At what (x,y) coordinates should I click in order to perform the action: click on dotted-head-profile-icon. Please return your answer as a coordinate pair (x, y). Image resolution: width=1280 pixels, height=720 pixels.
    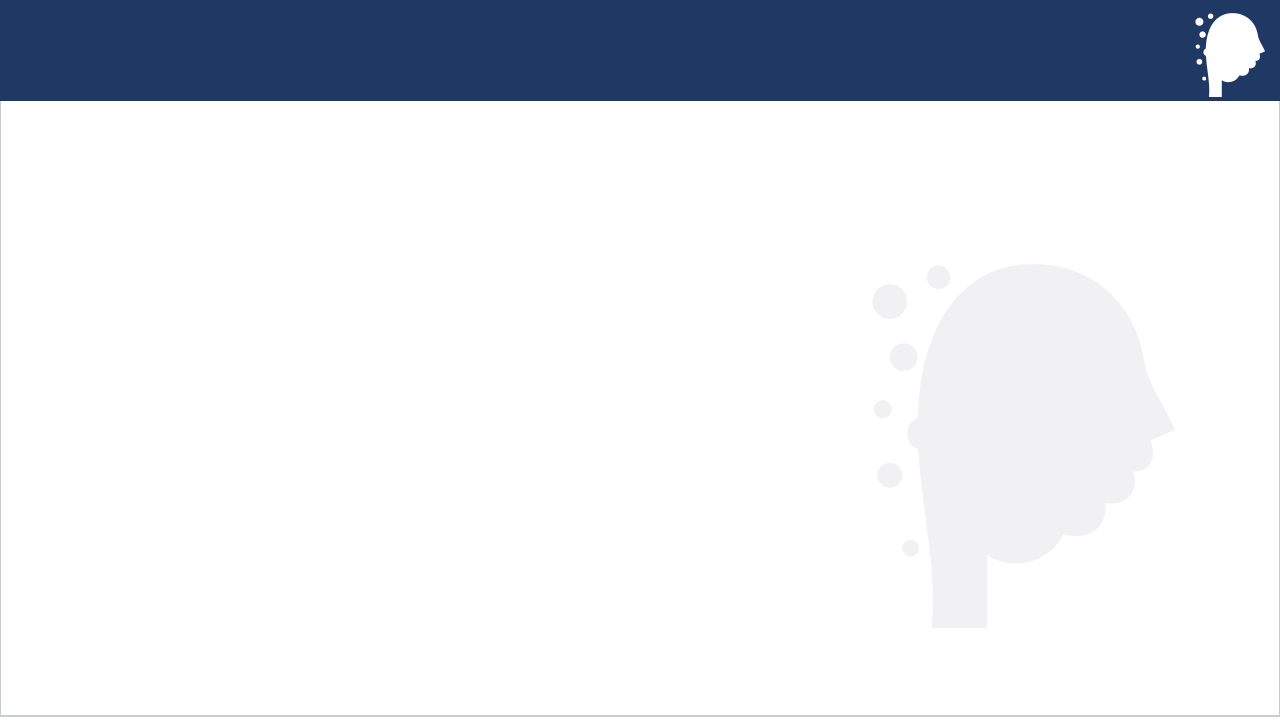
    Looking at the image, I should click on (1230, 54).